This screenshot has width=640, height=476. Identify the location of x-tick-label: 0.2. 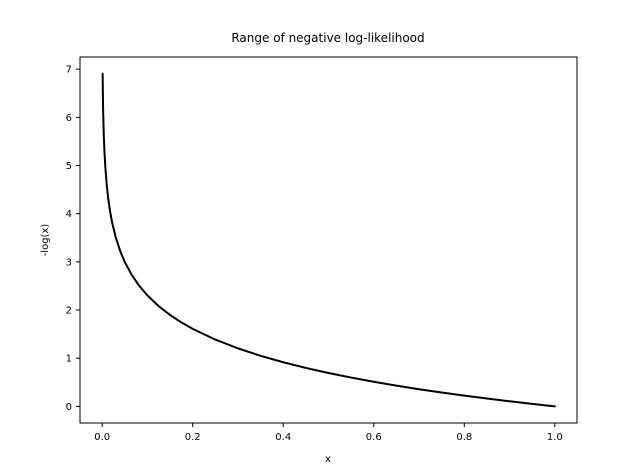
(193, 437).